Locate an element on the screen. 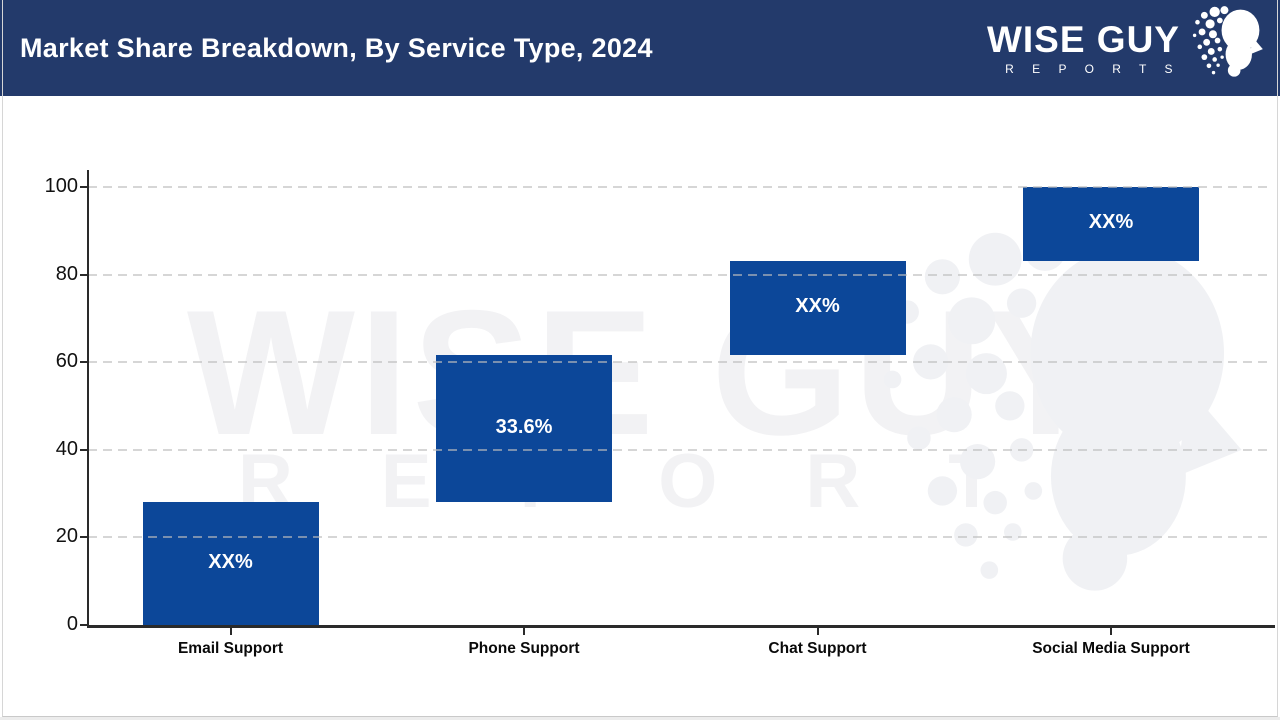 The height and width of the screenshot is (720, 1280). x-axis-line is located at coordinates (681, 626).